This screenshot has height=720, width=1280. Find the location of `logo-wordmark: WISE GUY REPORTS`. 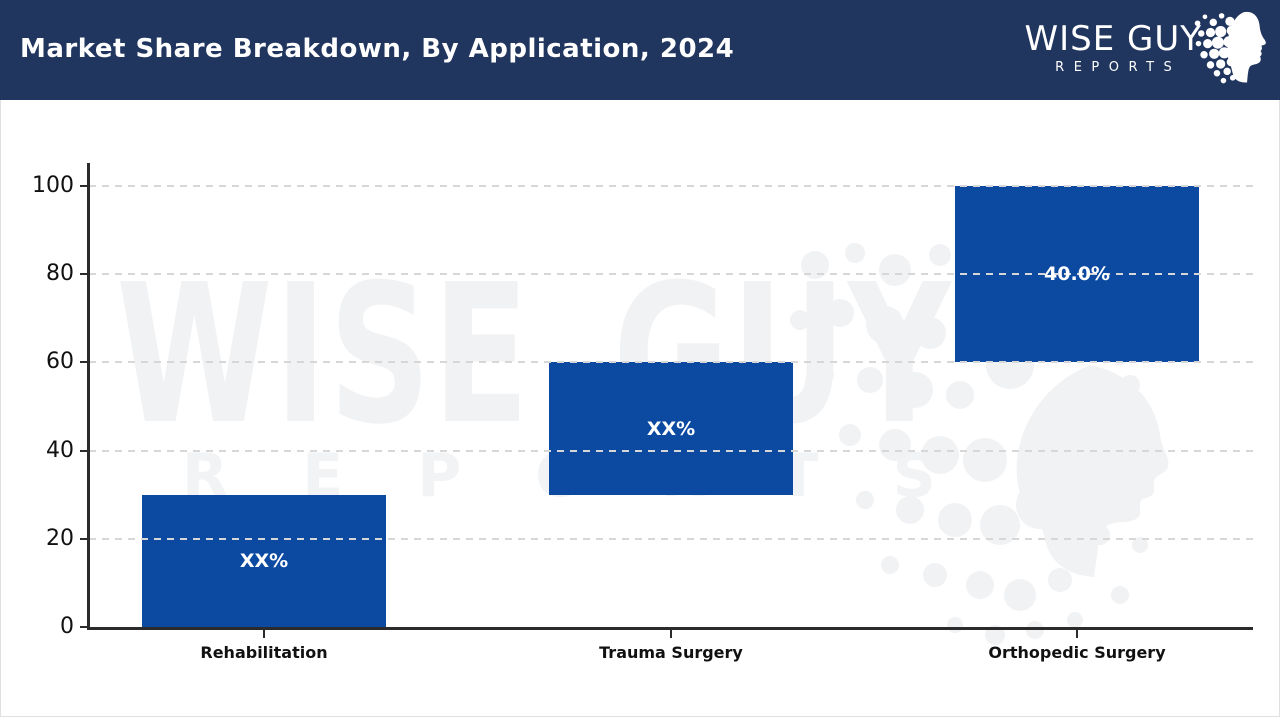

logo-wordmark: WISE GUY REPORTS is located at coordinates (1113, 48).